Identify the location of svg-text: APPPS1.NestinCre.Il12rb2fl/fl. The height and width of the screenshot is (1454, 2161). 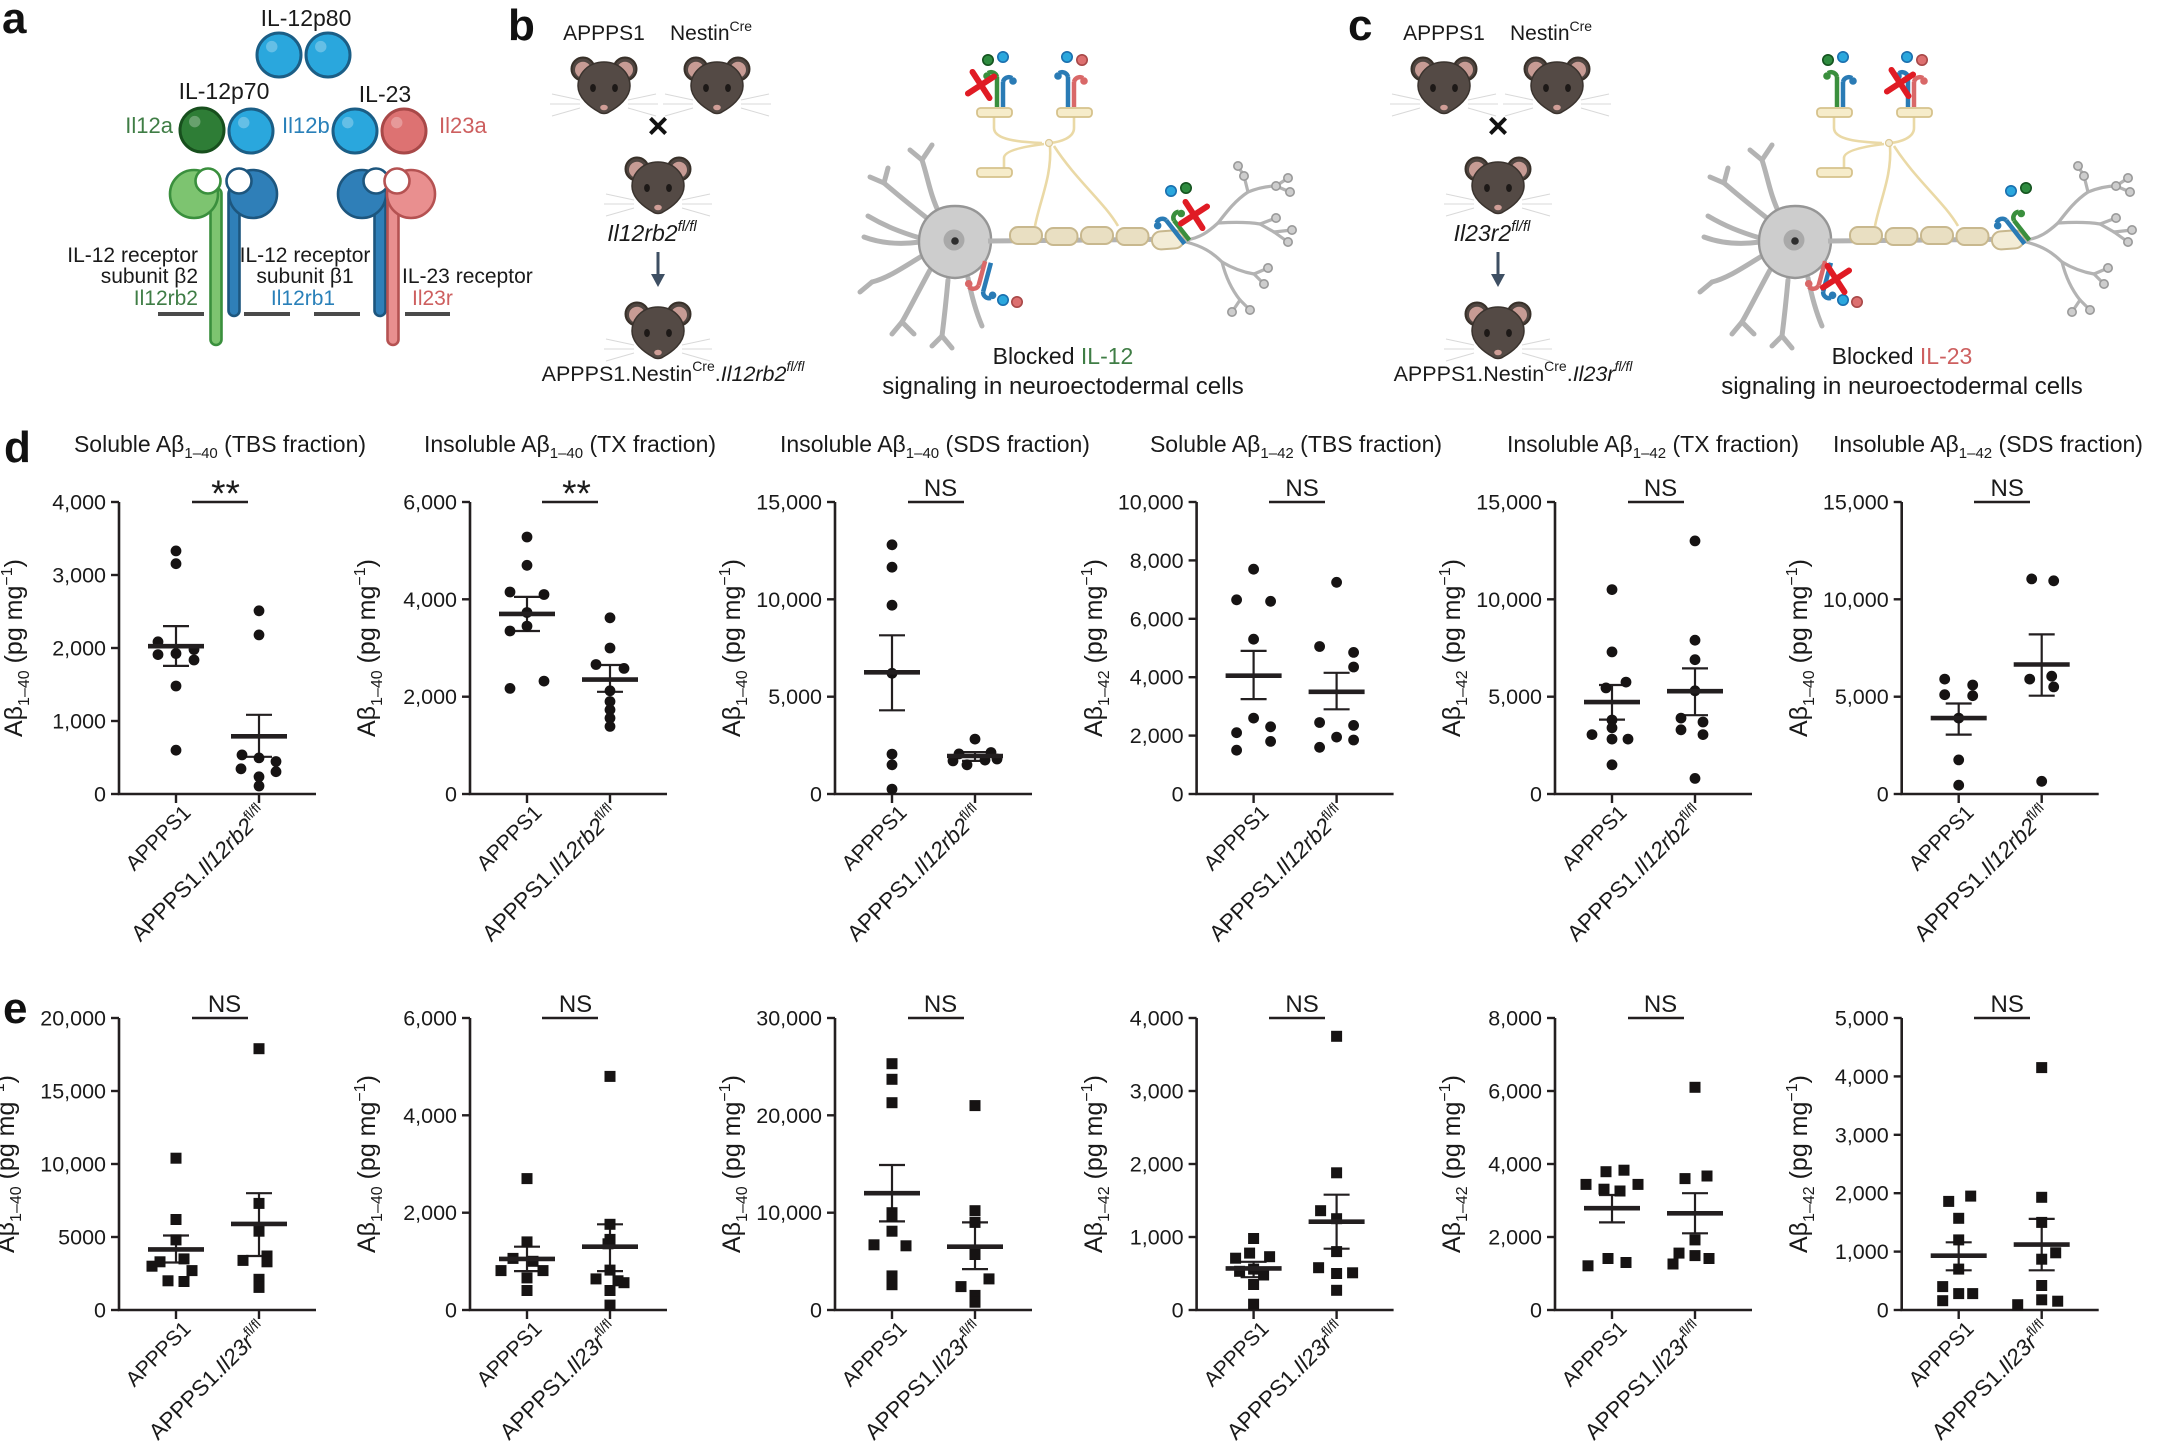
(674, 372).